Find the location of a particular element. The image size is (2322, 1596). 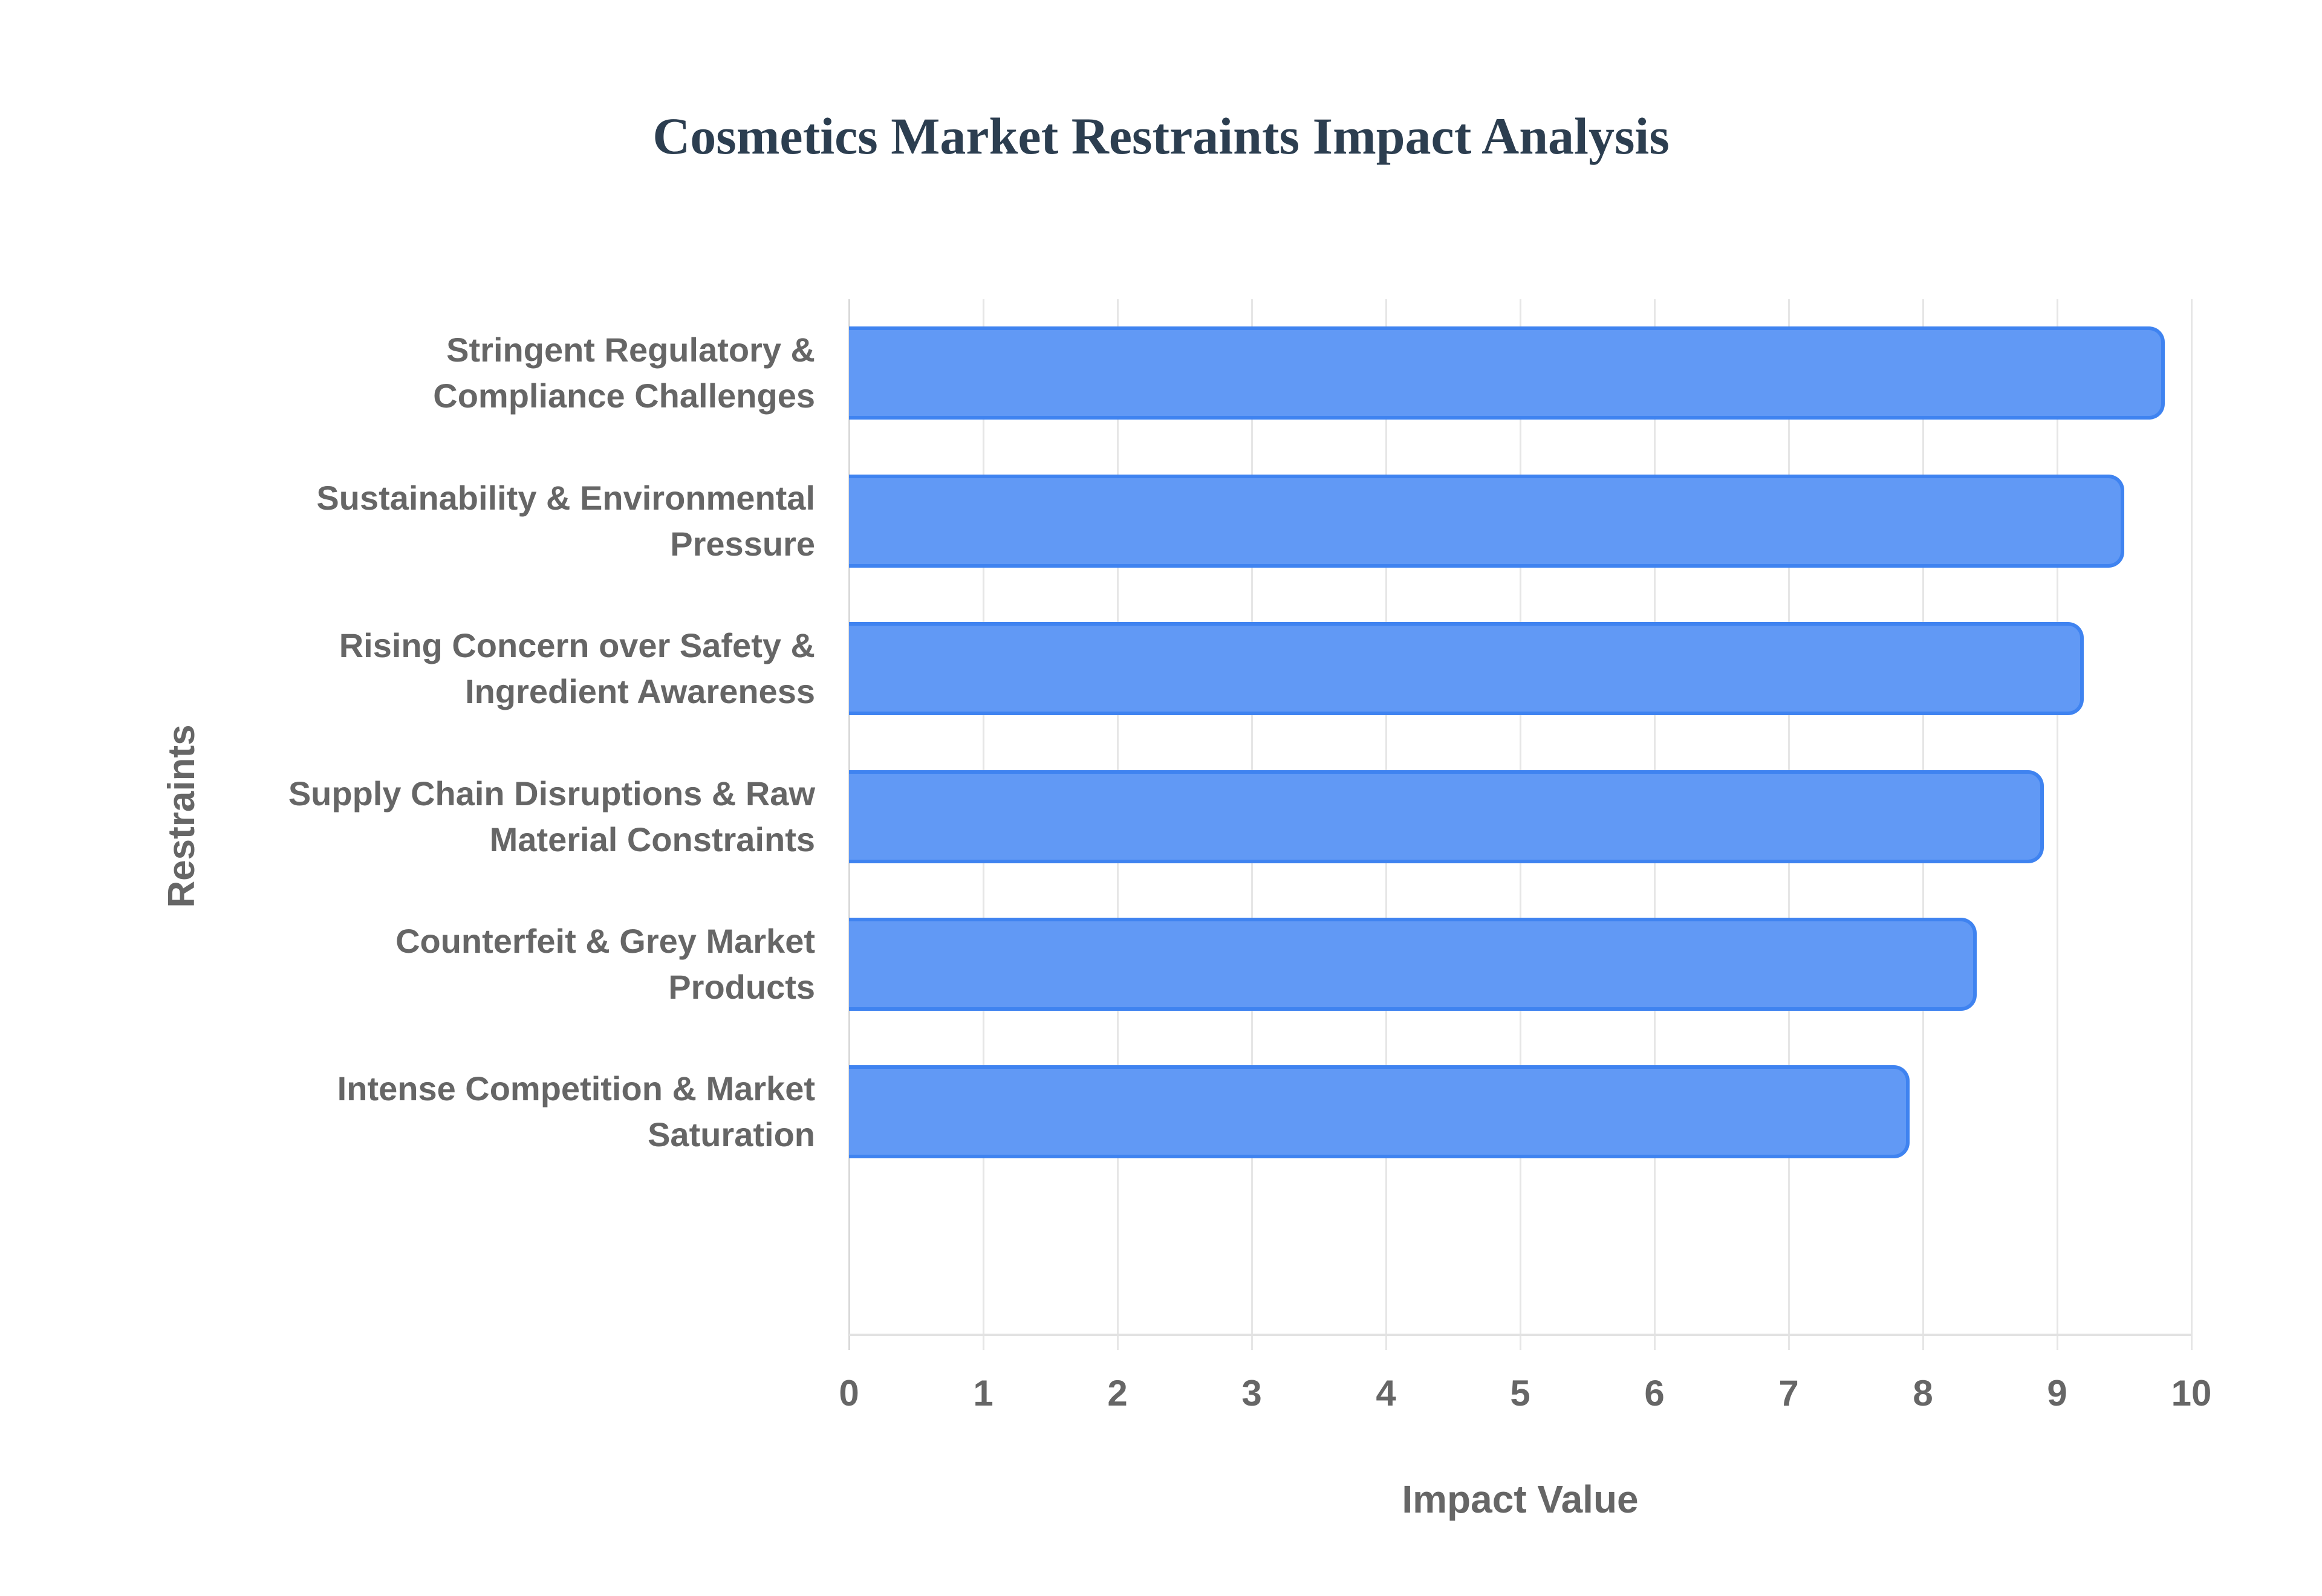

category-label-line: Ingredient Awareness is located at coordinates (640, 691).